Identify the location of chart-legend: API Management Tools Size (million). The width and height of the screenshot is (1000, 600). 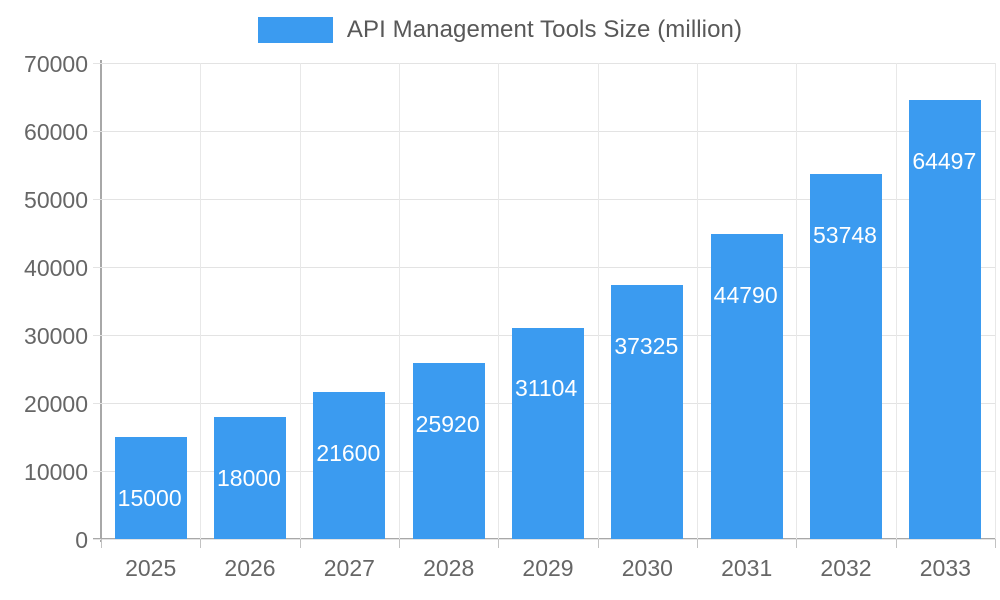
(500, 30).